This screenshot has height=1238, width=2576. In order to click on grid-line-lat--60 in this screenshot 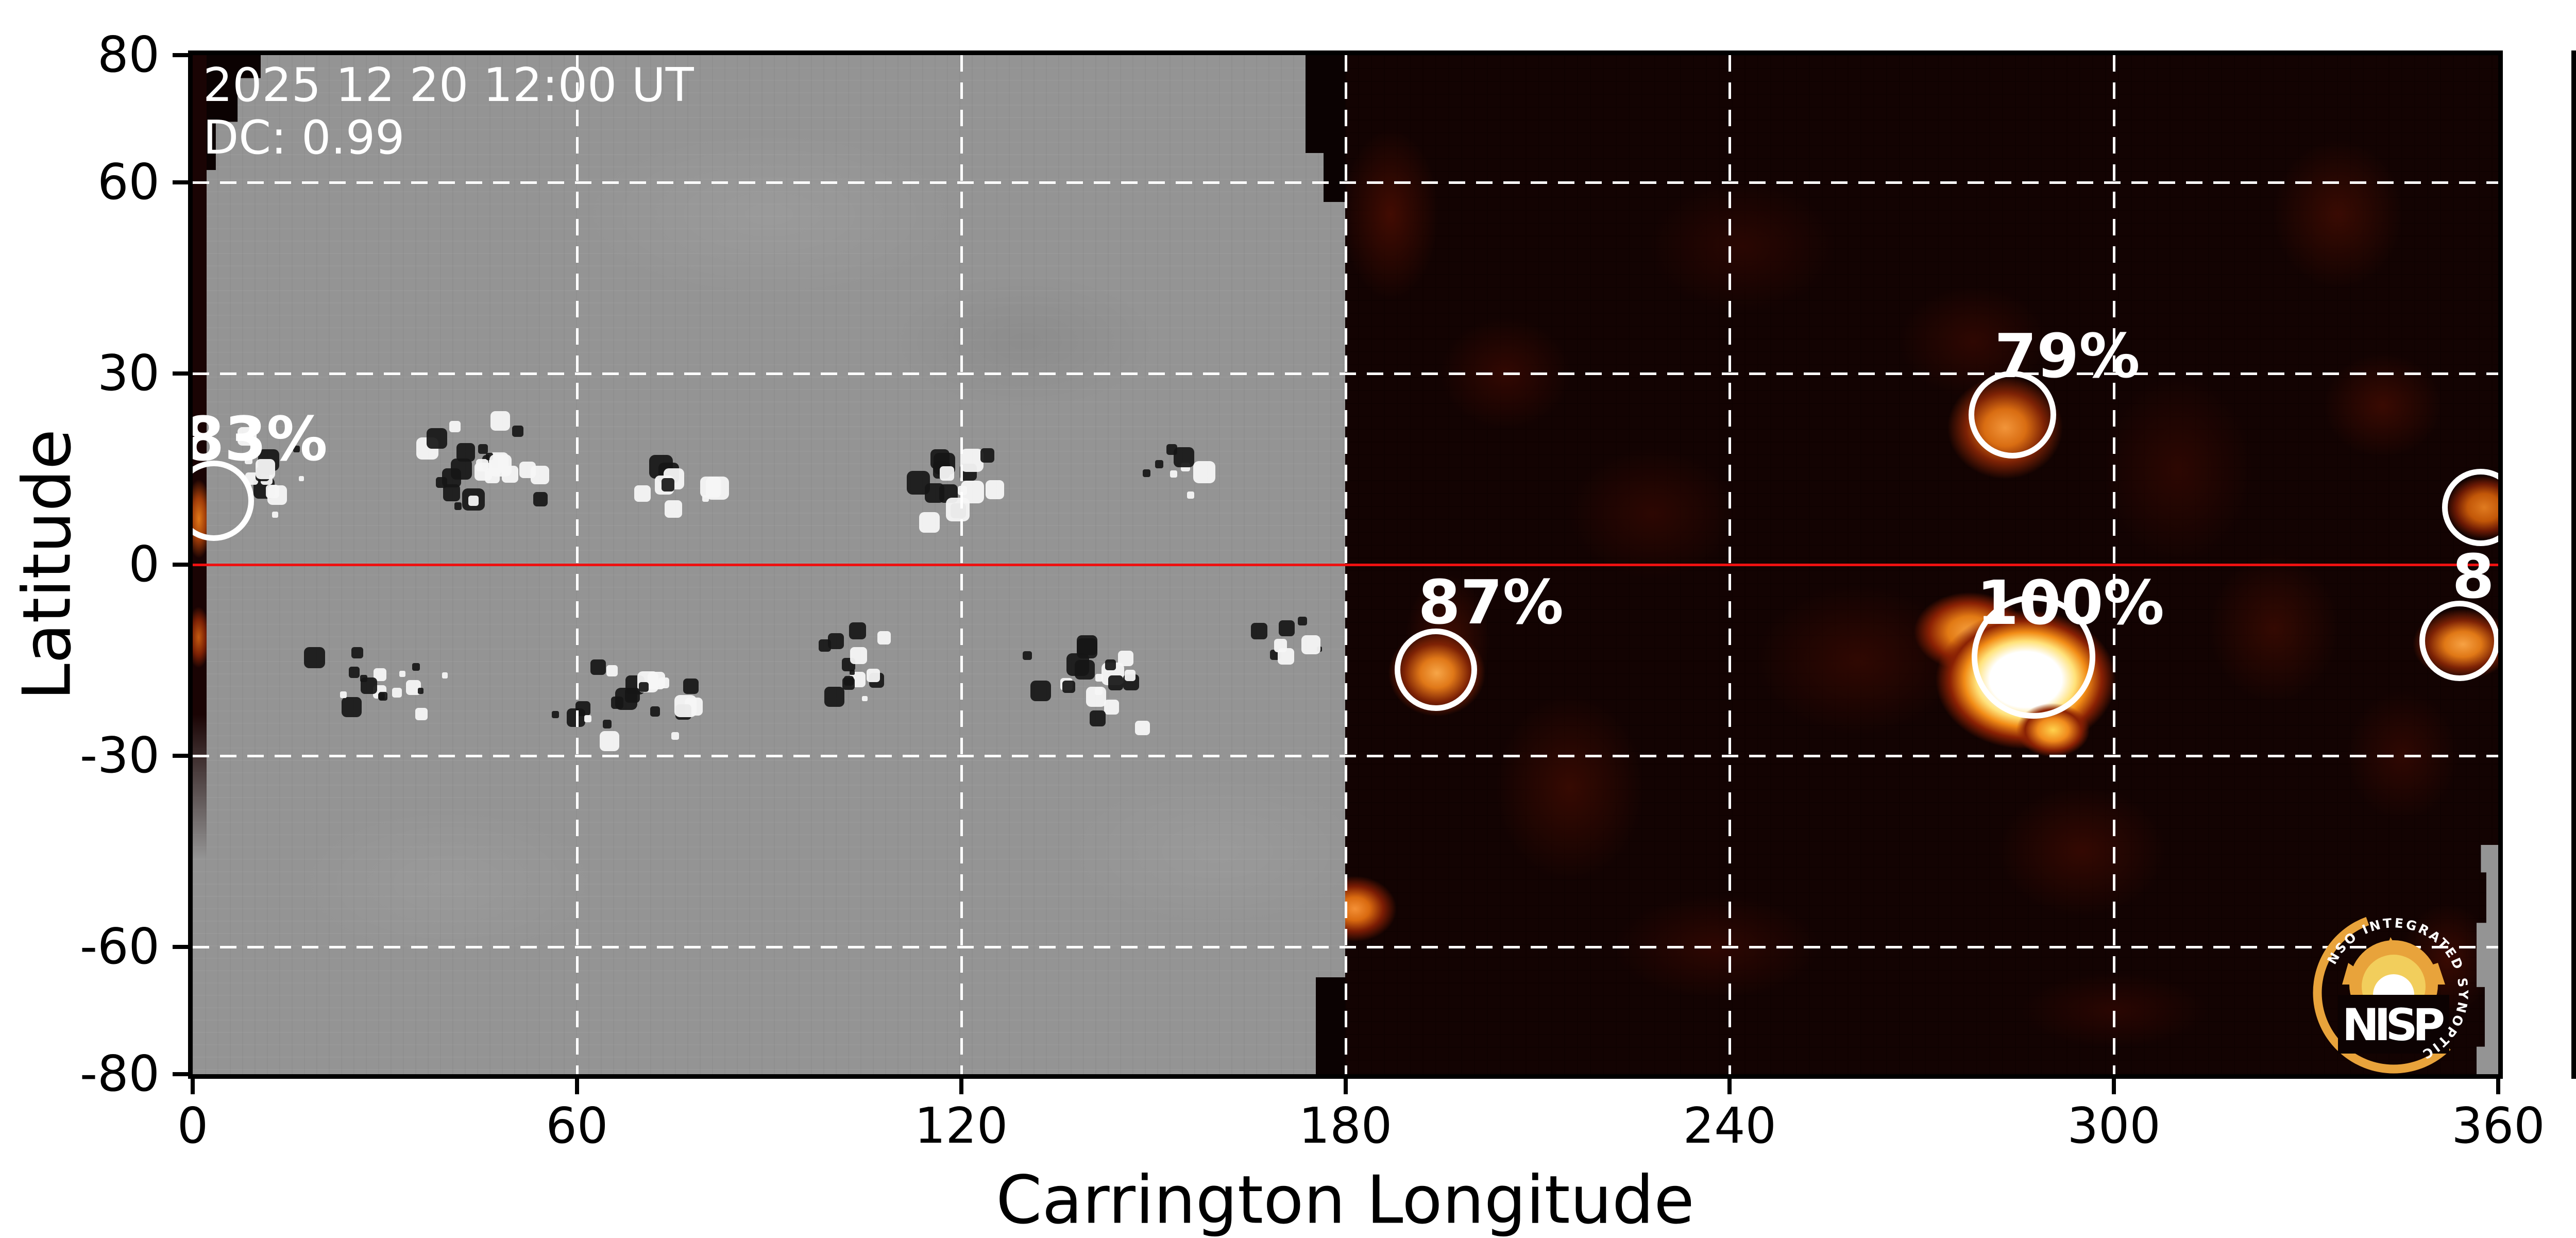, I will do `click(1345, 946)`.